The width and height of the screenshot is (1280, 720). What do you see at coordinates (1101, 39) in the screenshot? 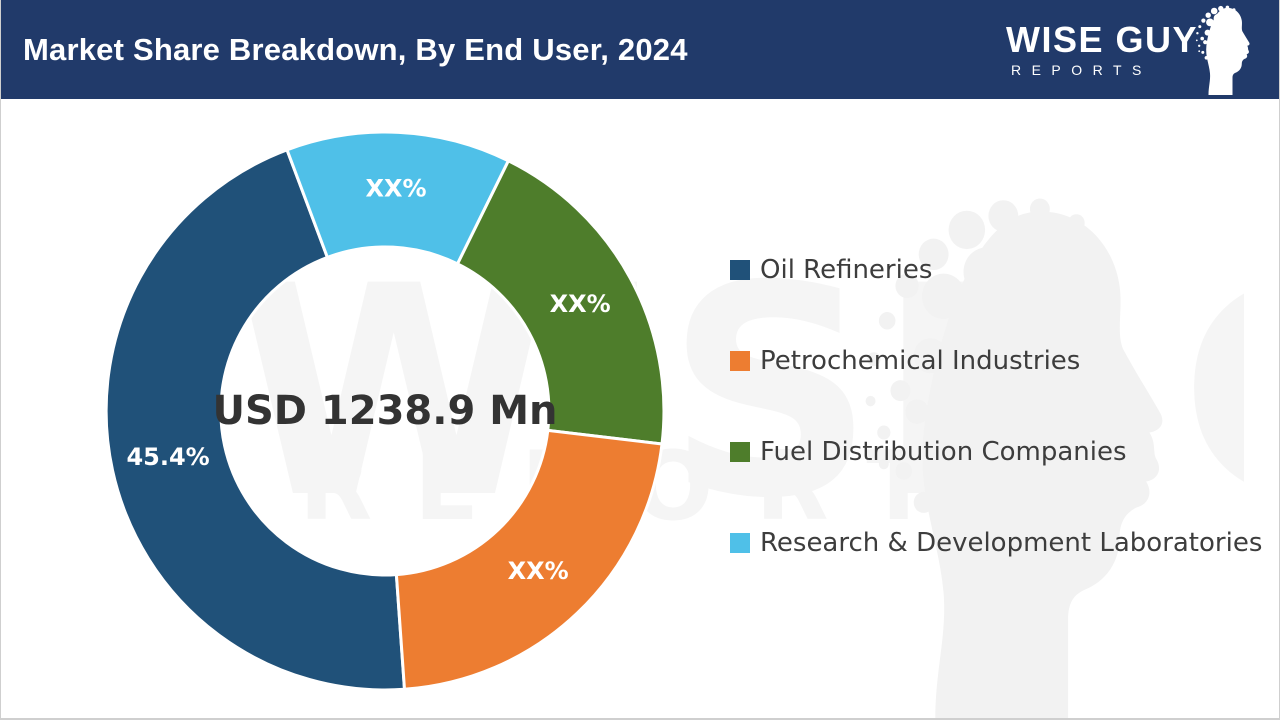
I see `logo-wordmark: WISE GUY` at bounding box center [1101, 39].